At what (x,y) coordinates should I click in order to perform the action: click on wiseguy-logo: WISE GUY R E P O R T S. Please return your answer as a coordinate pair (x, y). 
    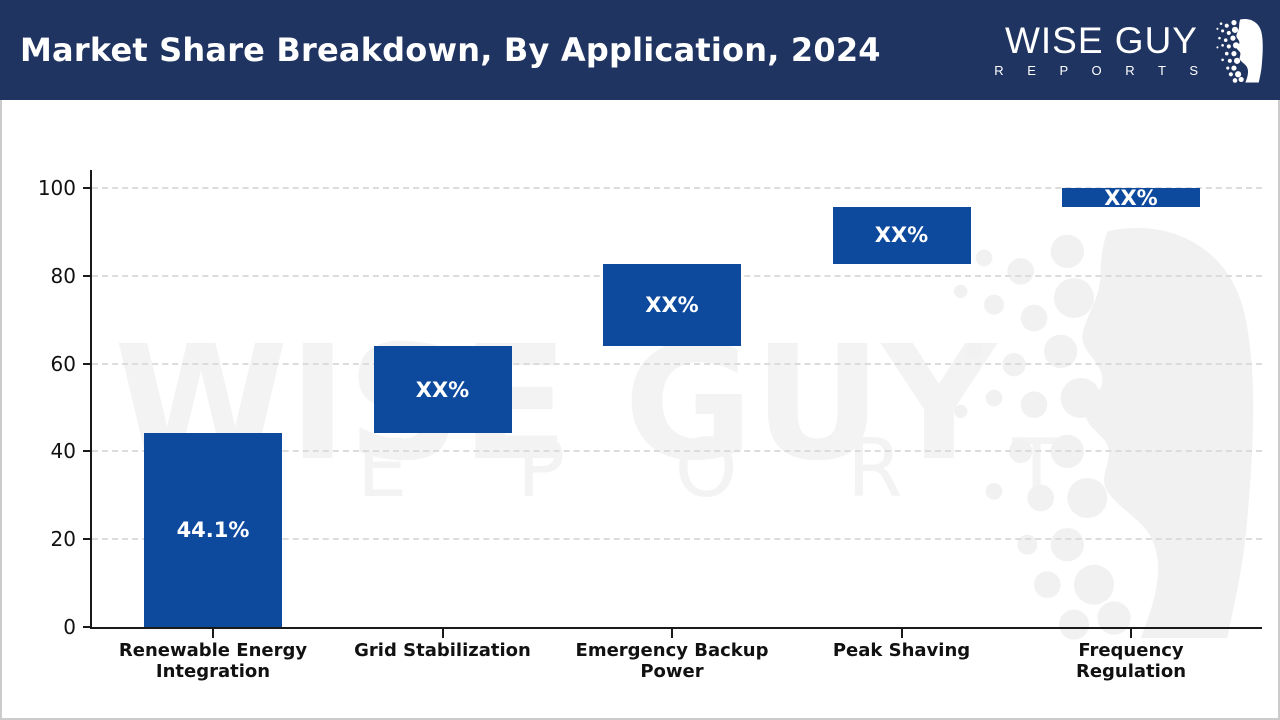
    Looking at the image, I should click on (1130, 50).